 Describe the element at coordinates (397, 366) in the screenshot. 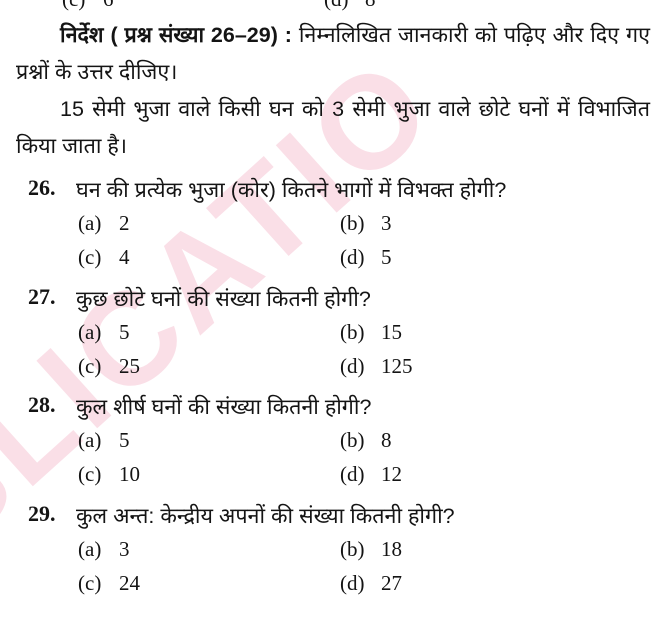

I see `option-value: 125` at that location.